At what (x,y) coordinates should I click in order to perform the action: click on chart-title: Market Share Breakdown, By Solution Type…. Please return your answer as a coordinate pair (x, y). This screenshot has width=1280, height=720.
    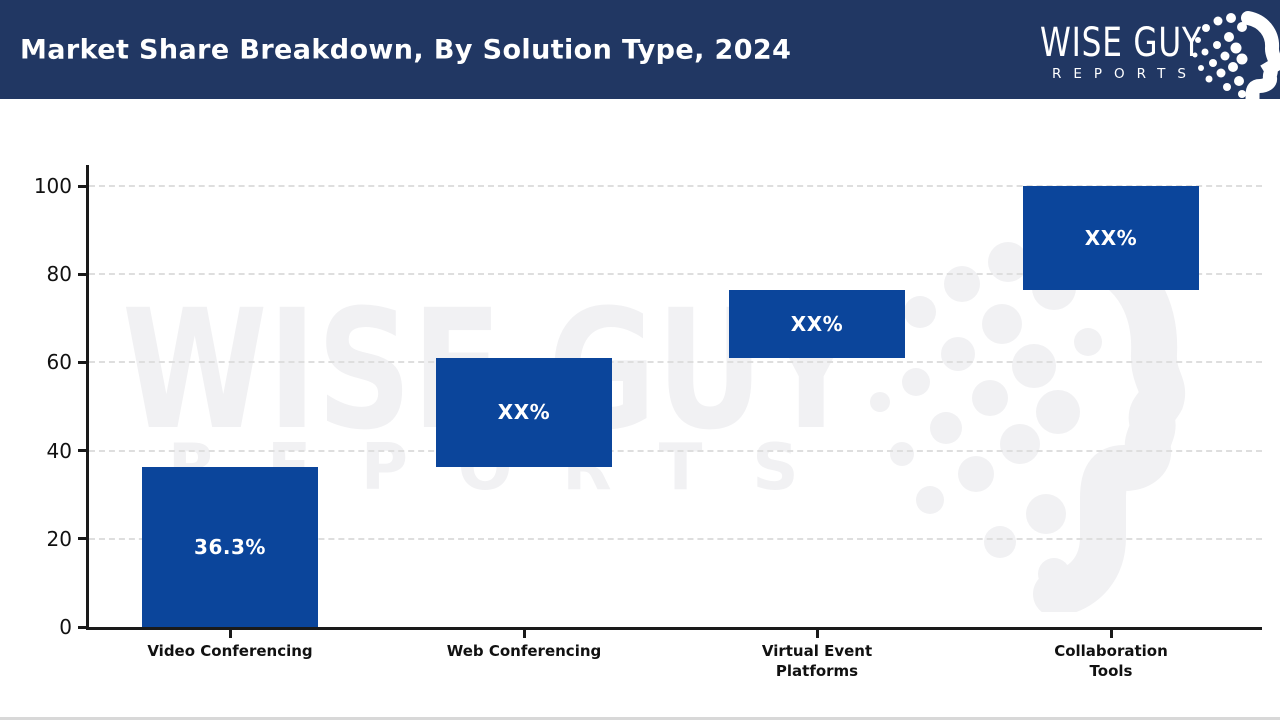
    Looking at the image, I should click on (406, 49).